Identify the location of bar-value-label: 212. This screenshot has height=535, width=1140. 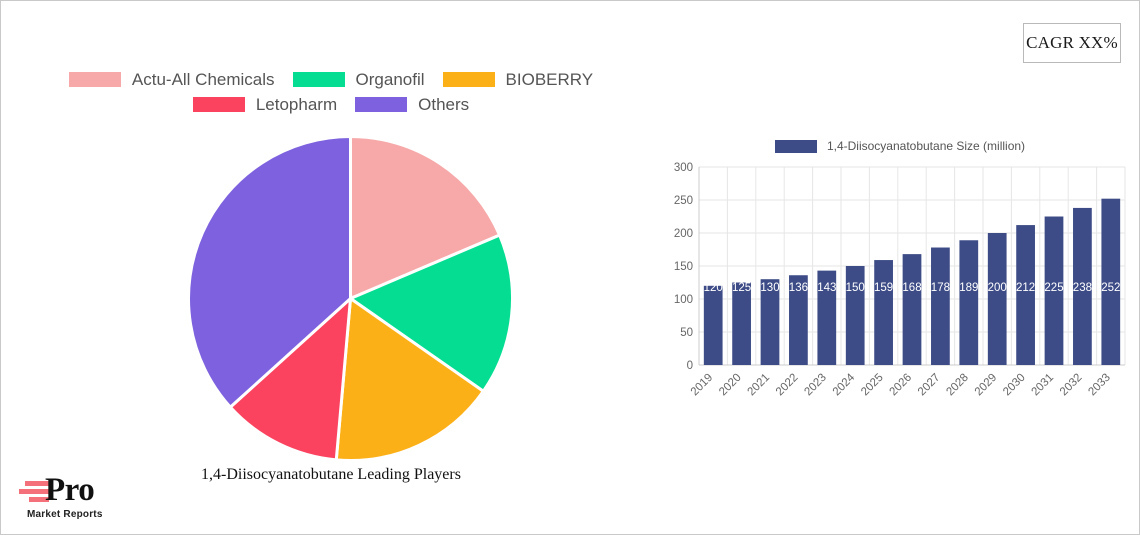
(1025, 288).